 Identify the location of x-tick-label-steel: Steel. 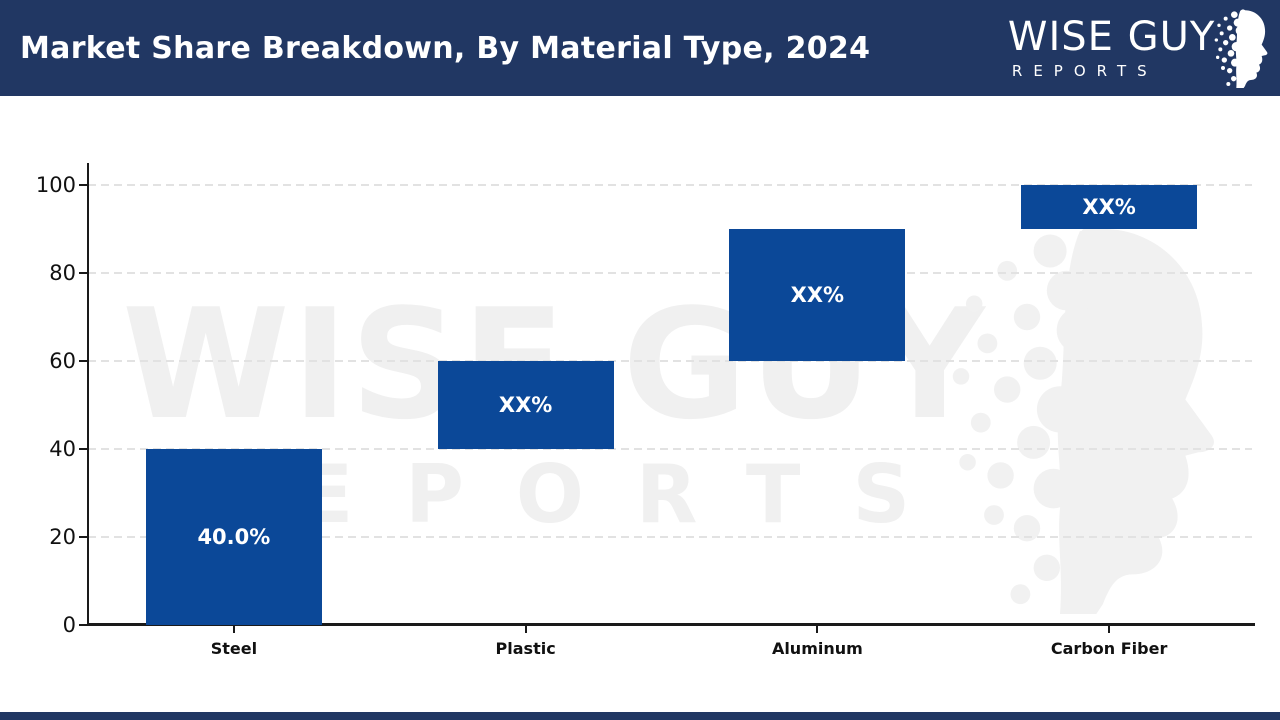
(234, 648).